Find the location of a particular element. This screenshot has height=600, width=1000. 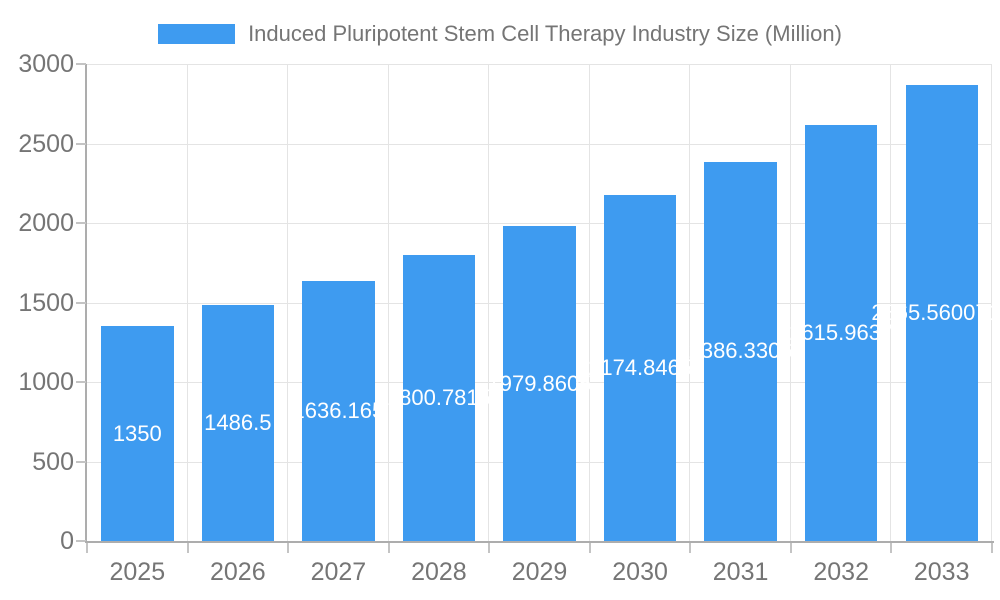

bar-2028 is located at coordinates (439, 397).